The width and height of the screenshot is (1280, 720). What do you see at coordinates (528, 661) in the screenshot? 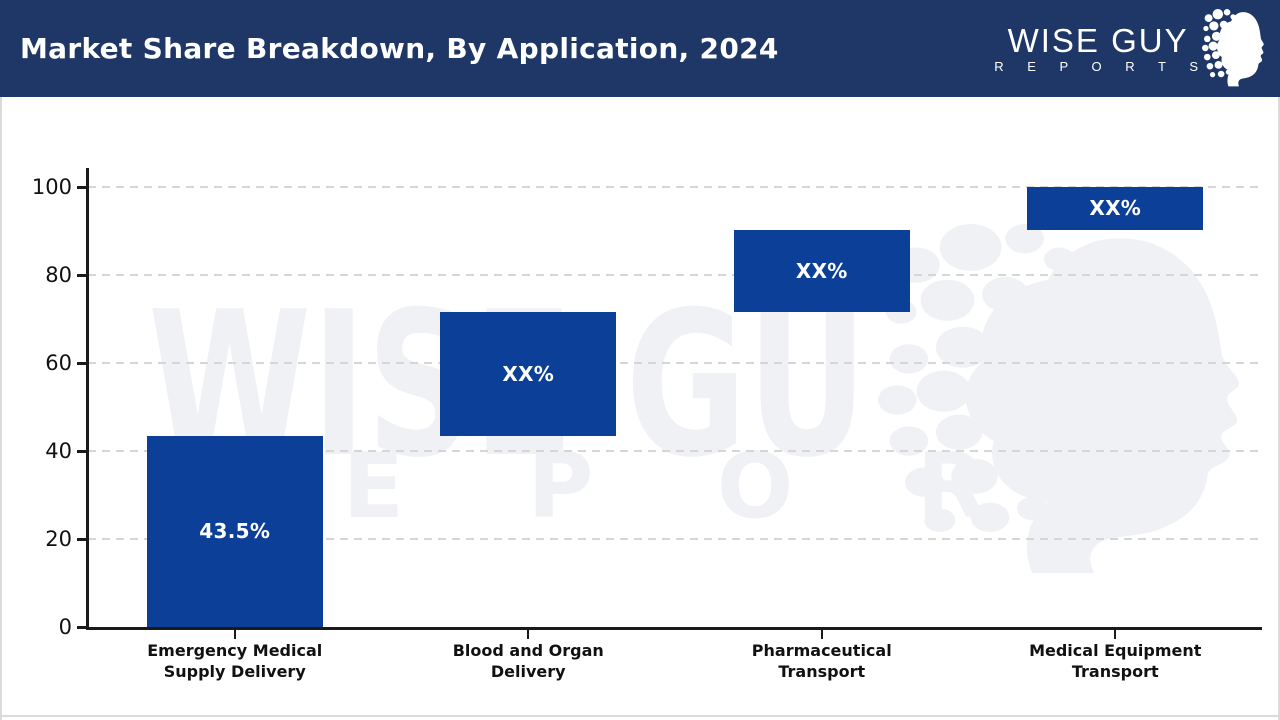
I see `x-category-label-1: Blood and Organ Delivery` at bounding box center [528, 661].